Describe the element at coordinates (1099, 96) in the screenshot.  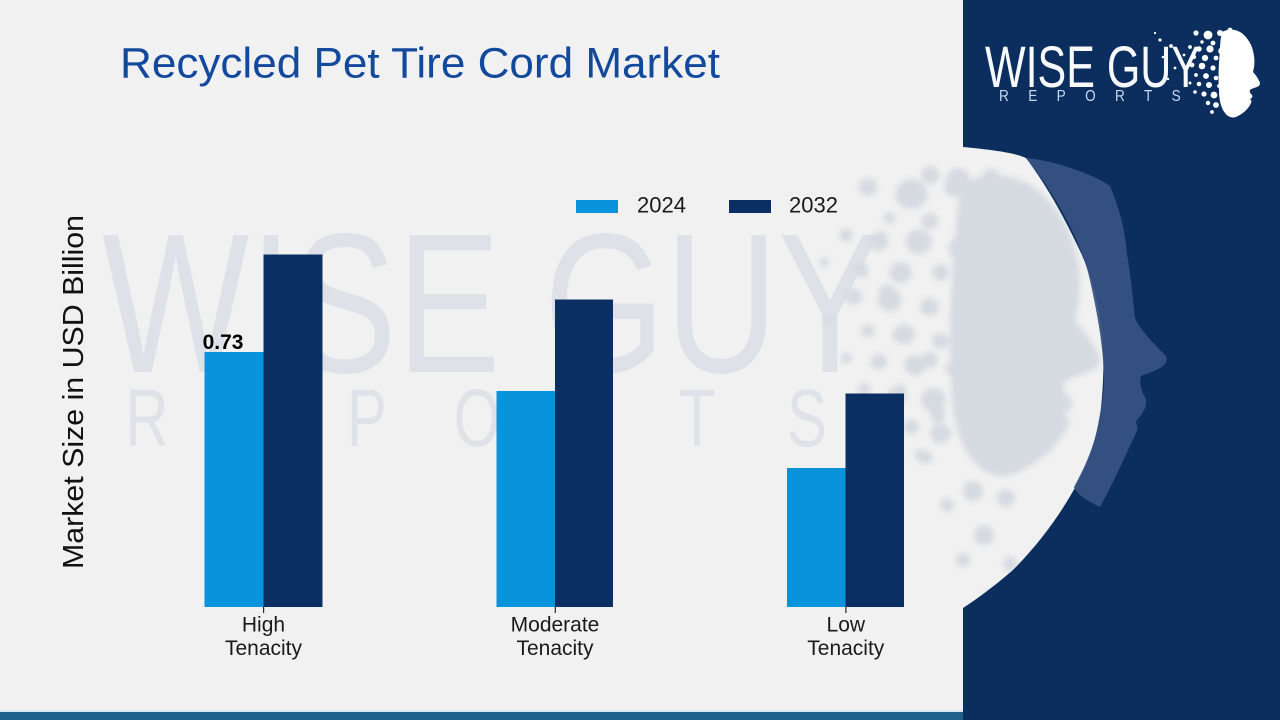
I see `svg-text: REPORTS` at that location.